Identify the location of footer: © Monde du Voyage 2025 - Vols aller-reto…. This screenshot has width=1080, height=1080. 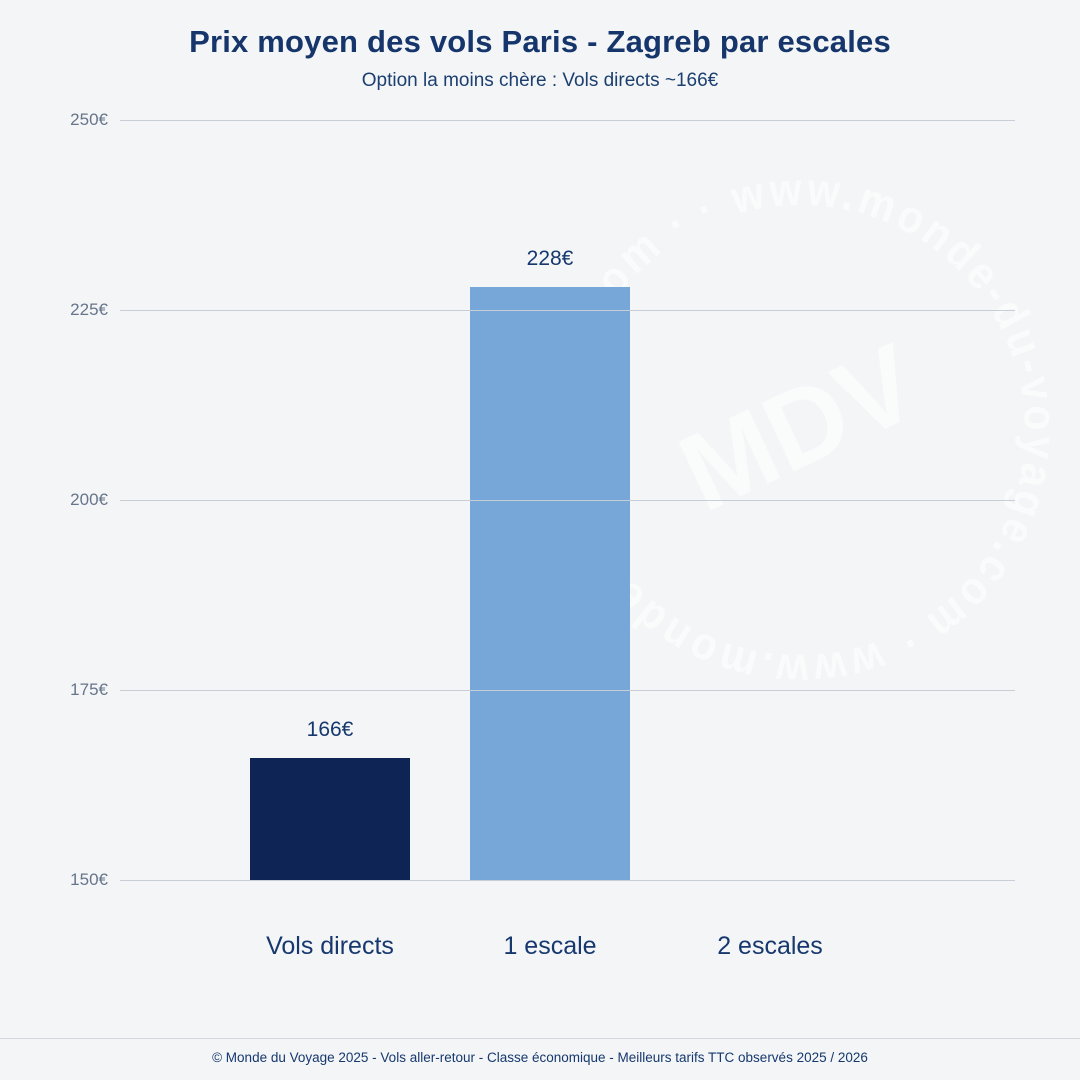
(540, 1059).